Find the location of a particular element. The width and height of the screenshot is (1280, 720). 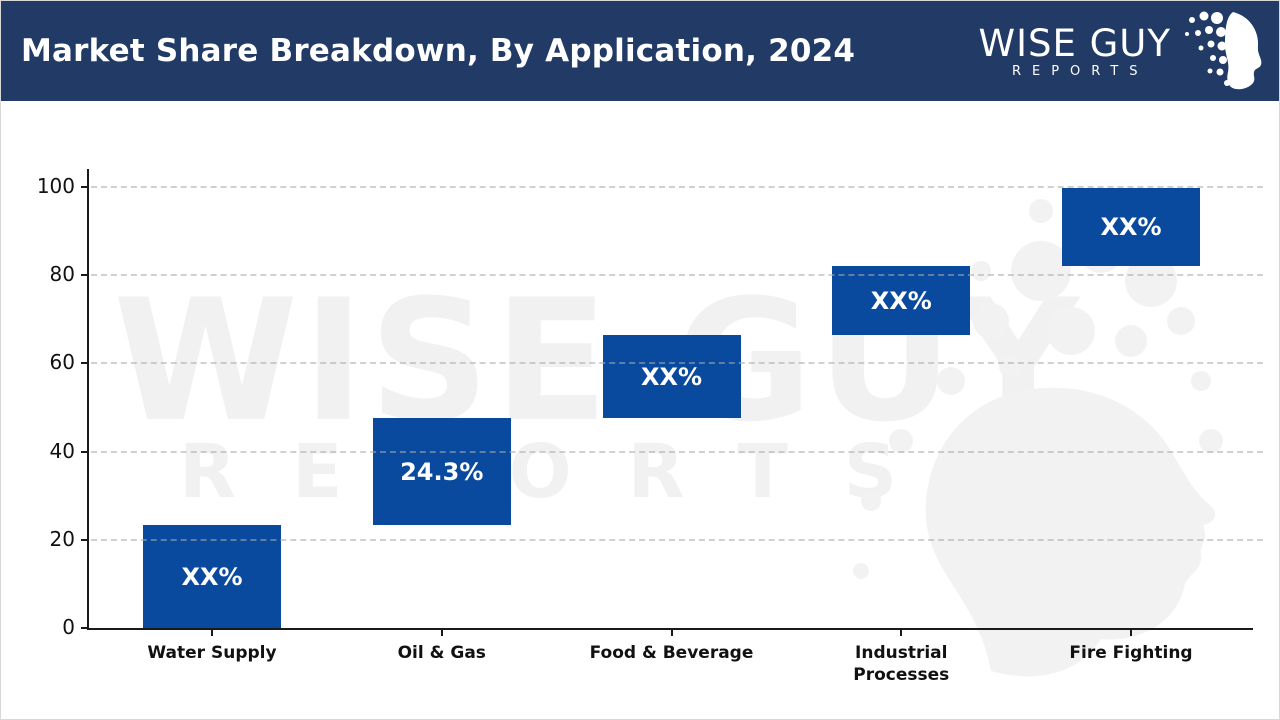

bar-water-supply is located at coordinates (212, 576).